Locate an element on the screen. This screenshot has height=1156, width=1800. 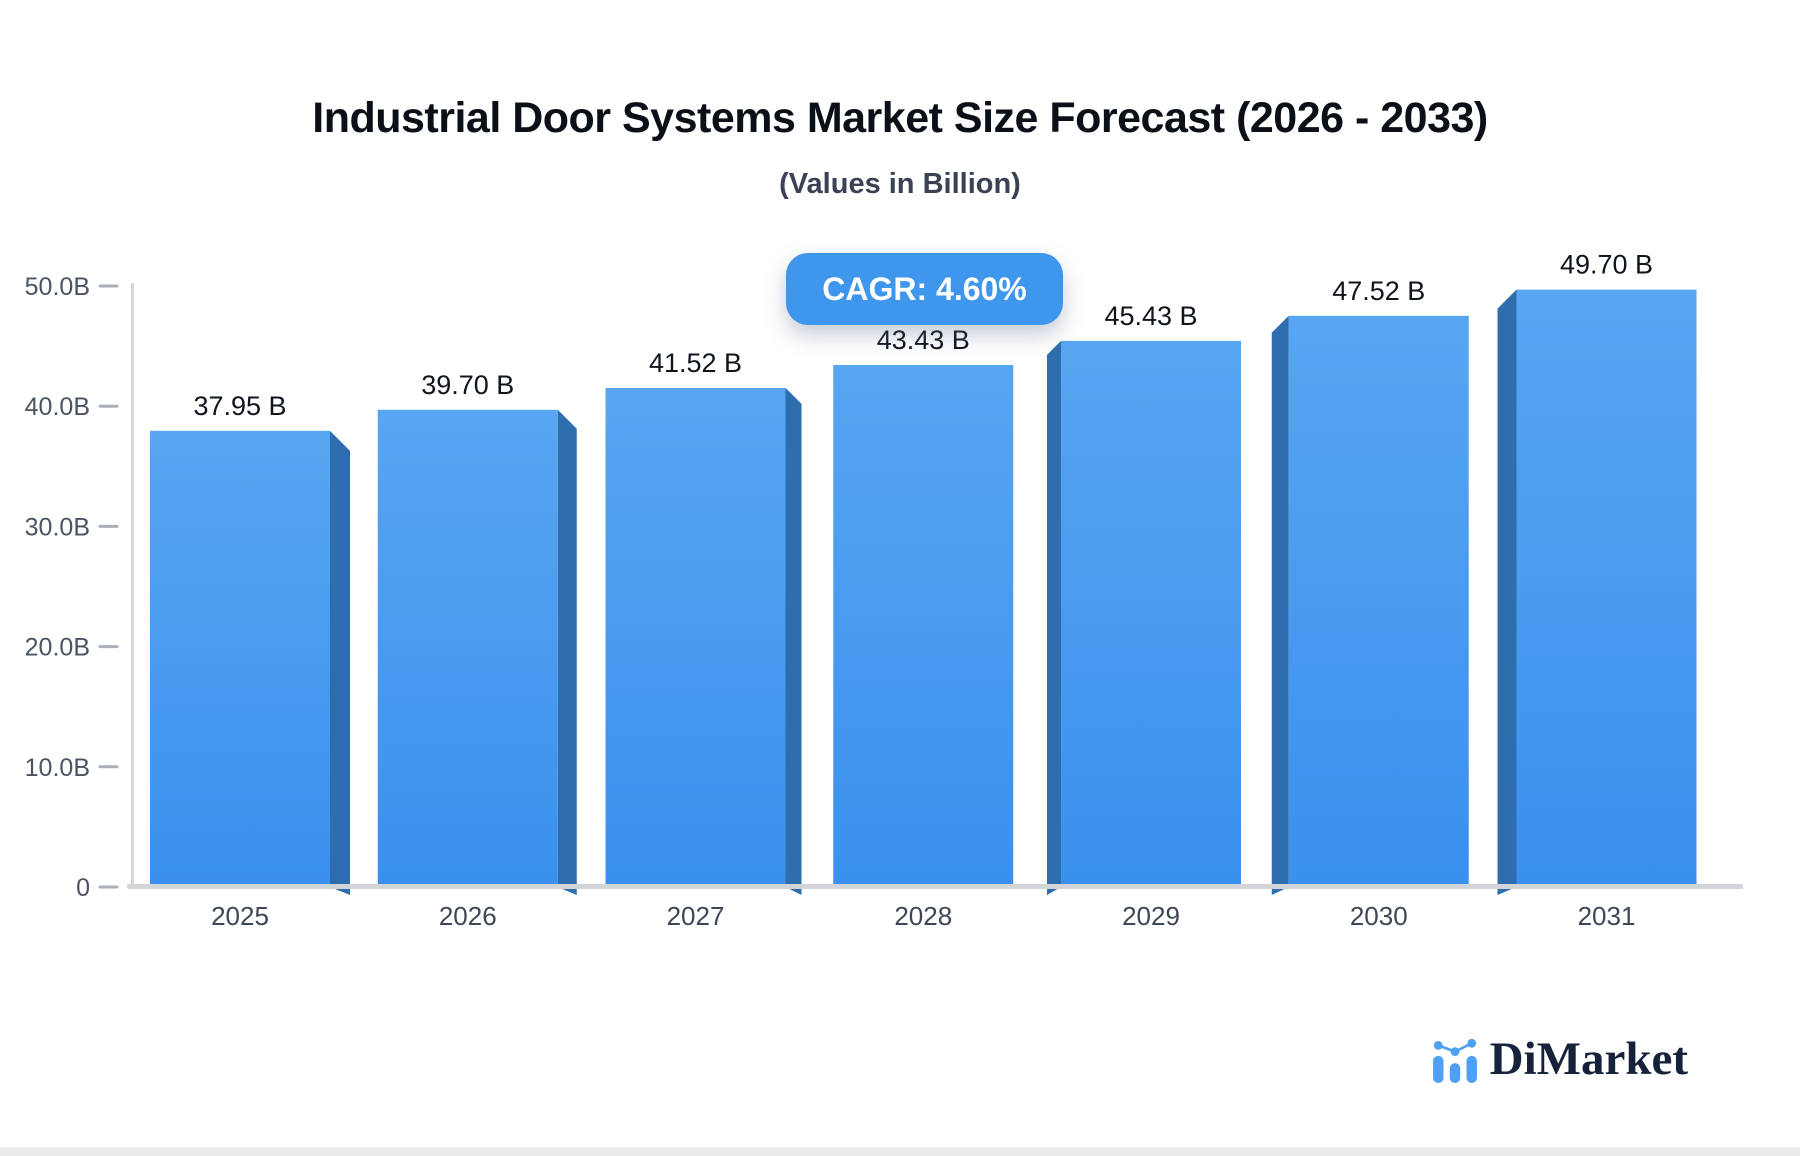
y-tick-label: 40.0B is located at coordinates (57, 407).